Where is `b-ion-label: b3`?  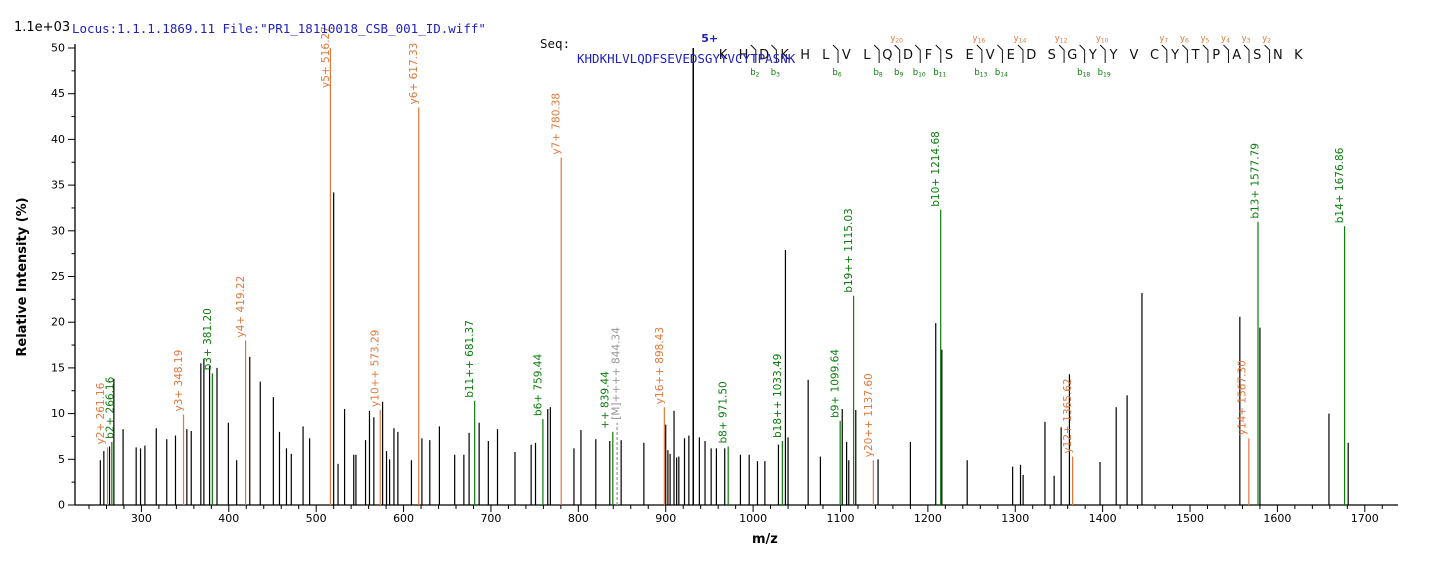
b-ion-label: b3 is located at coordinates (775, 73).